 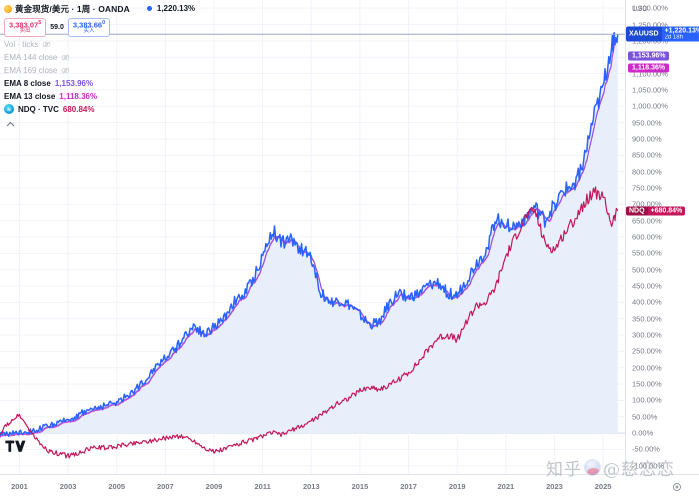 What do you see at coordinates (262, 486) in the screenshot?
I see `time-axis-tick-label: 2011` at bounding box center [262, 486].